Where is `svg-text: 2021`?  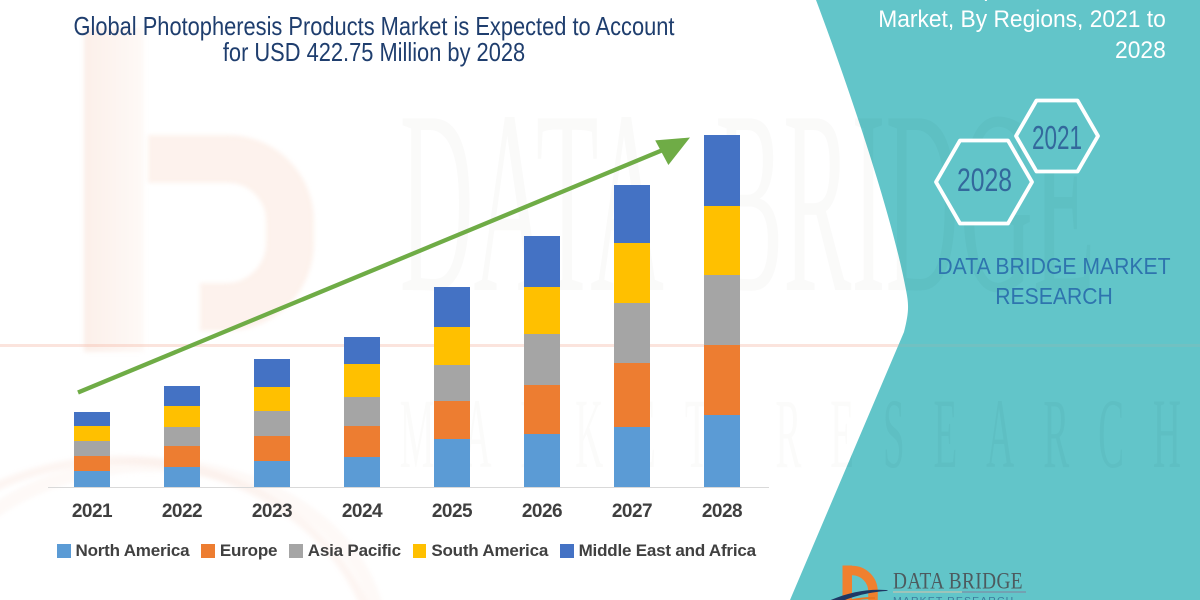
svg-text: 2021 is located at coordinates (1057, 137).